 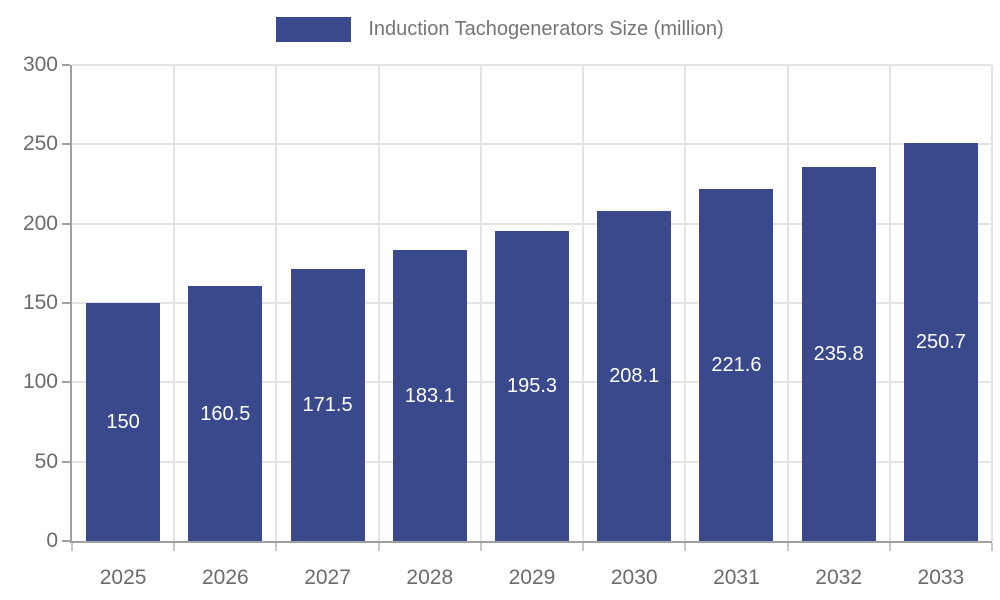 What do you see at coordinates (52, 540) in the screenshot?
I see `y-tick-label: 0` at bounding box center [52, 540].